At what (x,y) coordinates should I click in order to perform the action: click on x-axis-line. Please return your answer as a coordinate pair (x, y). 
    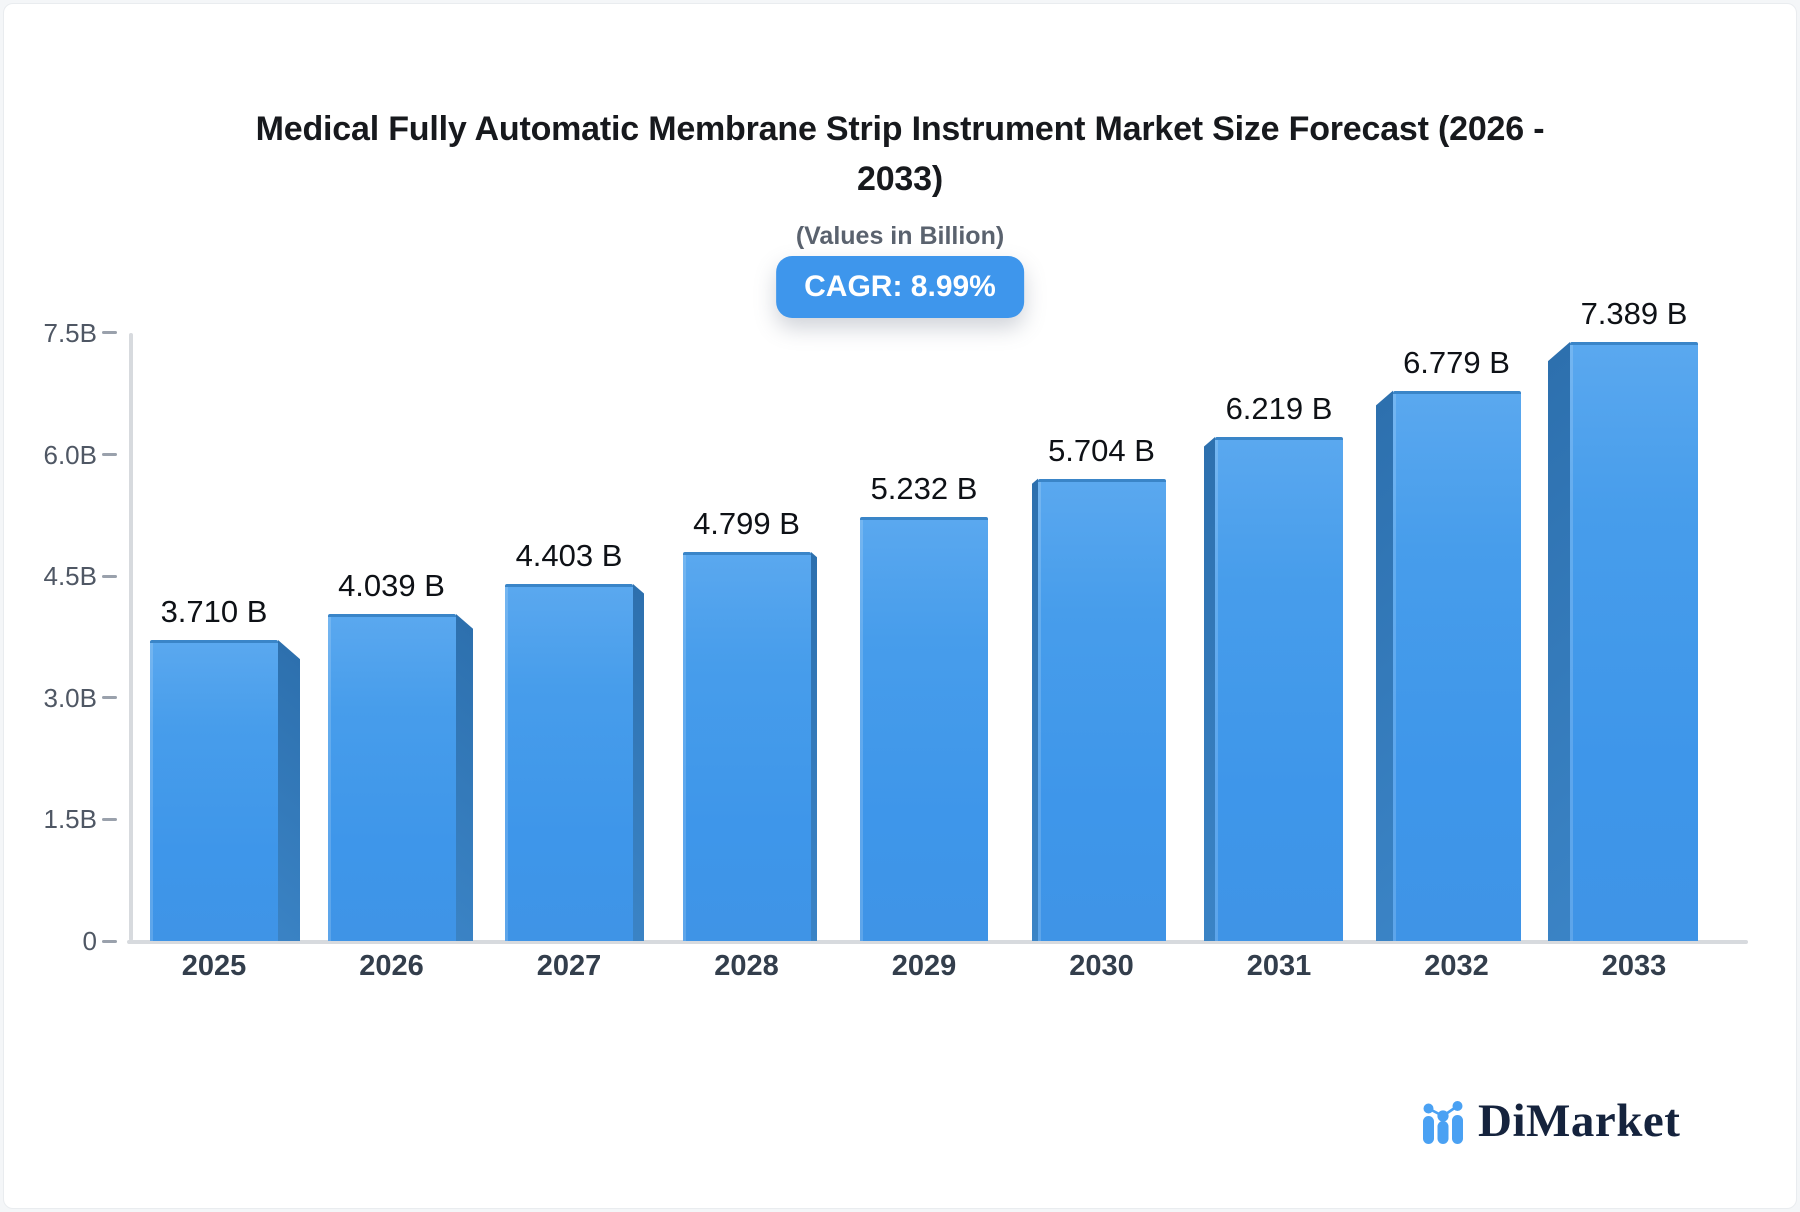
    Looking at the image, I should click on (937, 942).